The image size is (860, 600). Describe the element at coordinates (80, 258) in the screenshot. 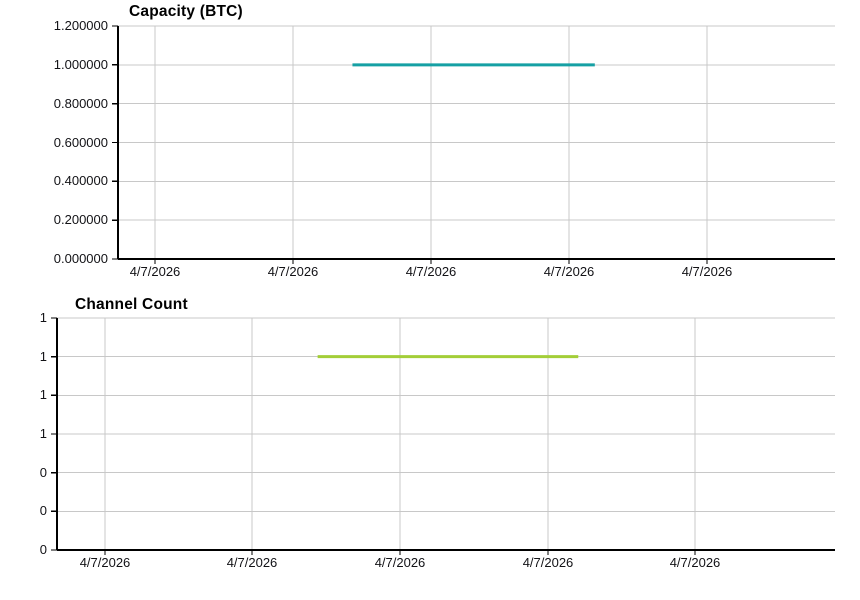

I see `y-tick-label: 0.000000` at that location.